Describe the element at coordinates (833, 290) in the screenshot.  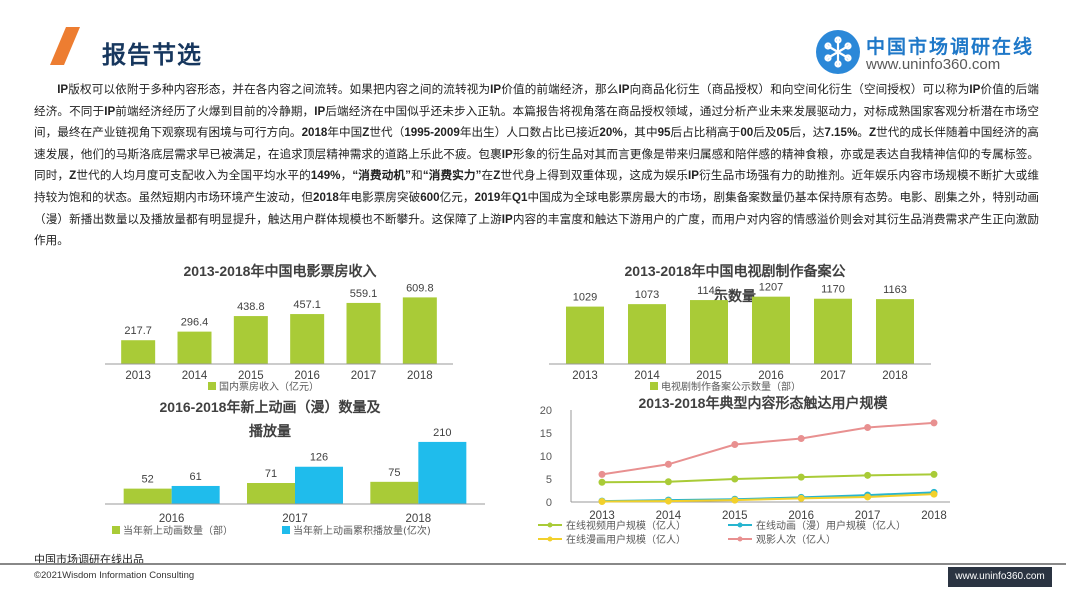
I see `data-label: 1170` at that location.